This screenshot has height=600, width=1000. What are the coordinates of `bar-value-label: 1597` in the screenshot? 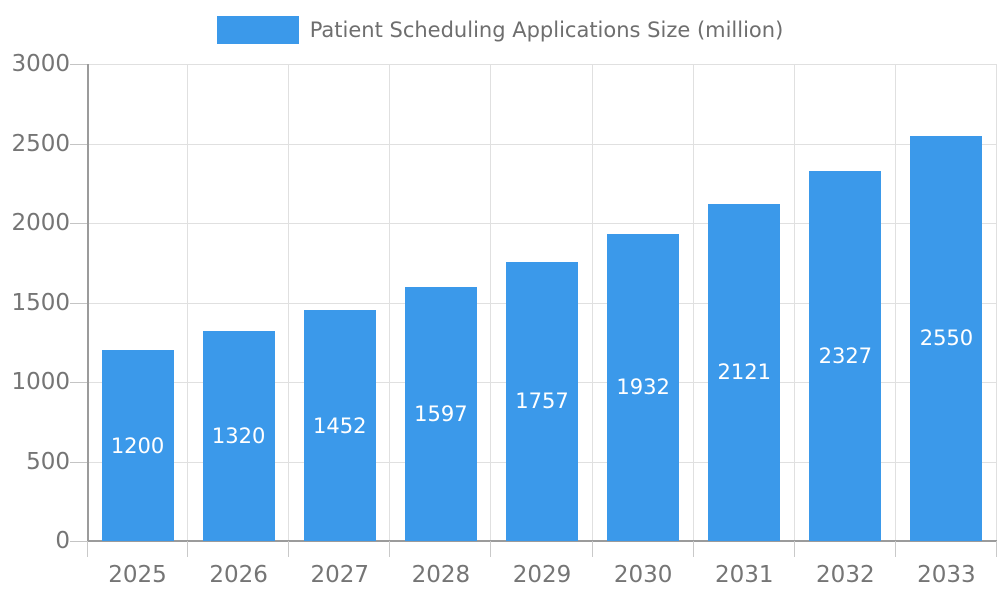 It's located at (441, 414).